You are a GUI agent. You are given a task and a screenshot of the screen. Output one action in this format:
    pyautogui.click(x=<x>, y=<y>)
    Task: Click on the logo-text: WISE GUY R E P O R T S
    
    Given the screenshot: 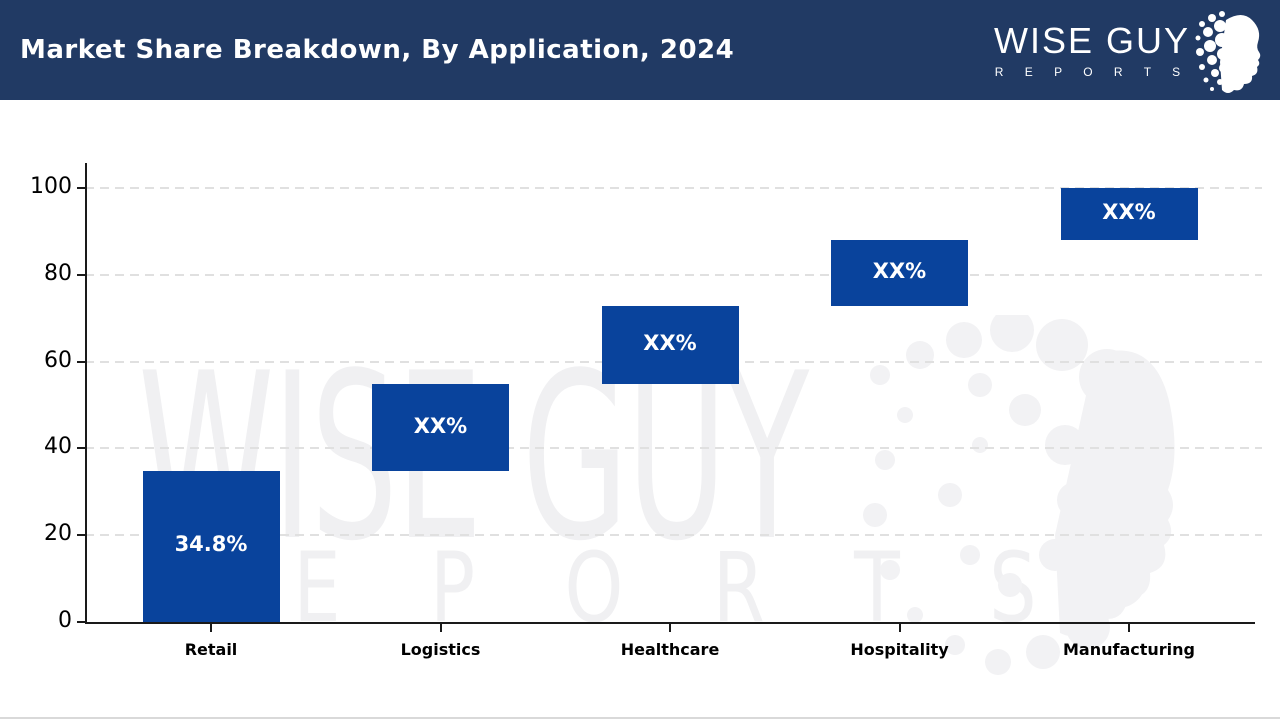 What is the action you would take?
    pyautogui.click(x=1092, y=49)
    